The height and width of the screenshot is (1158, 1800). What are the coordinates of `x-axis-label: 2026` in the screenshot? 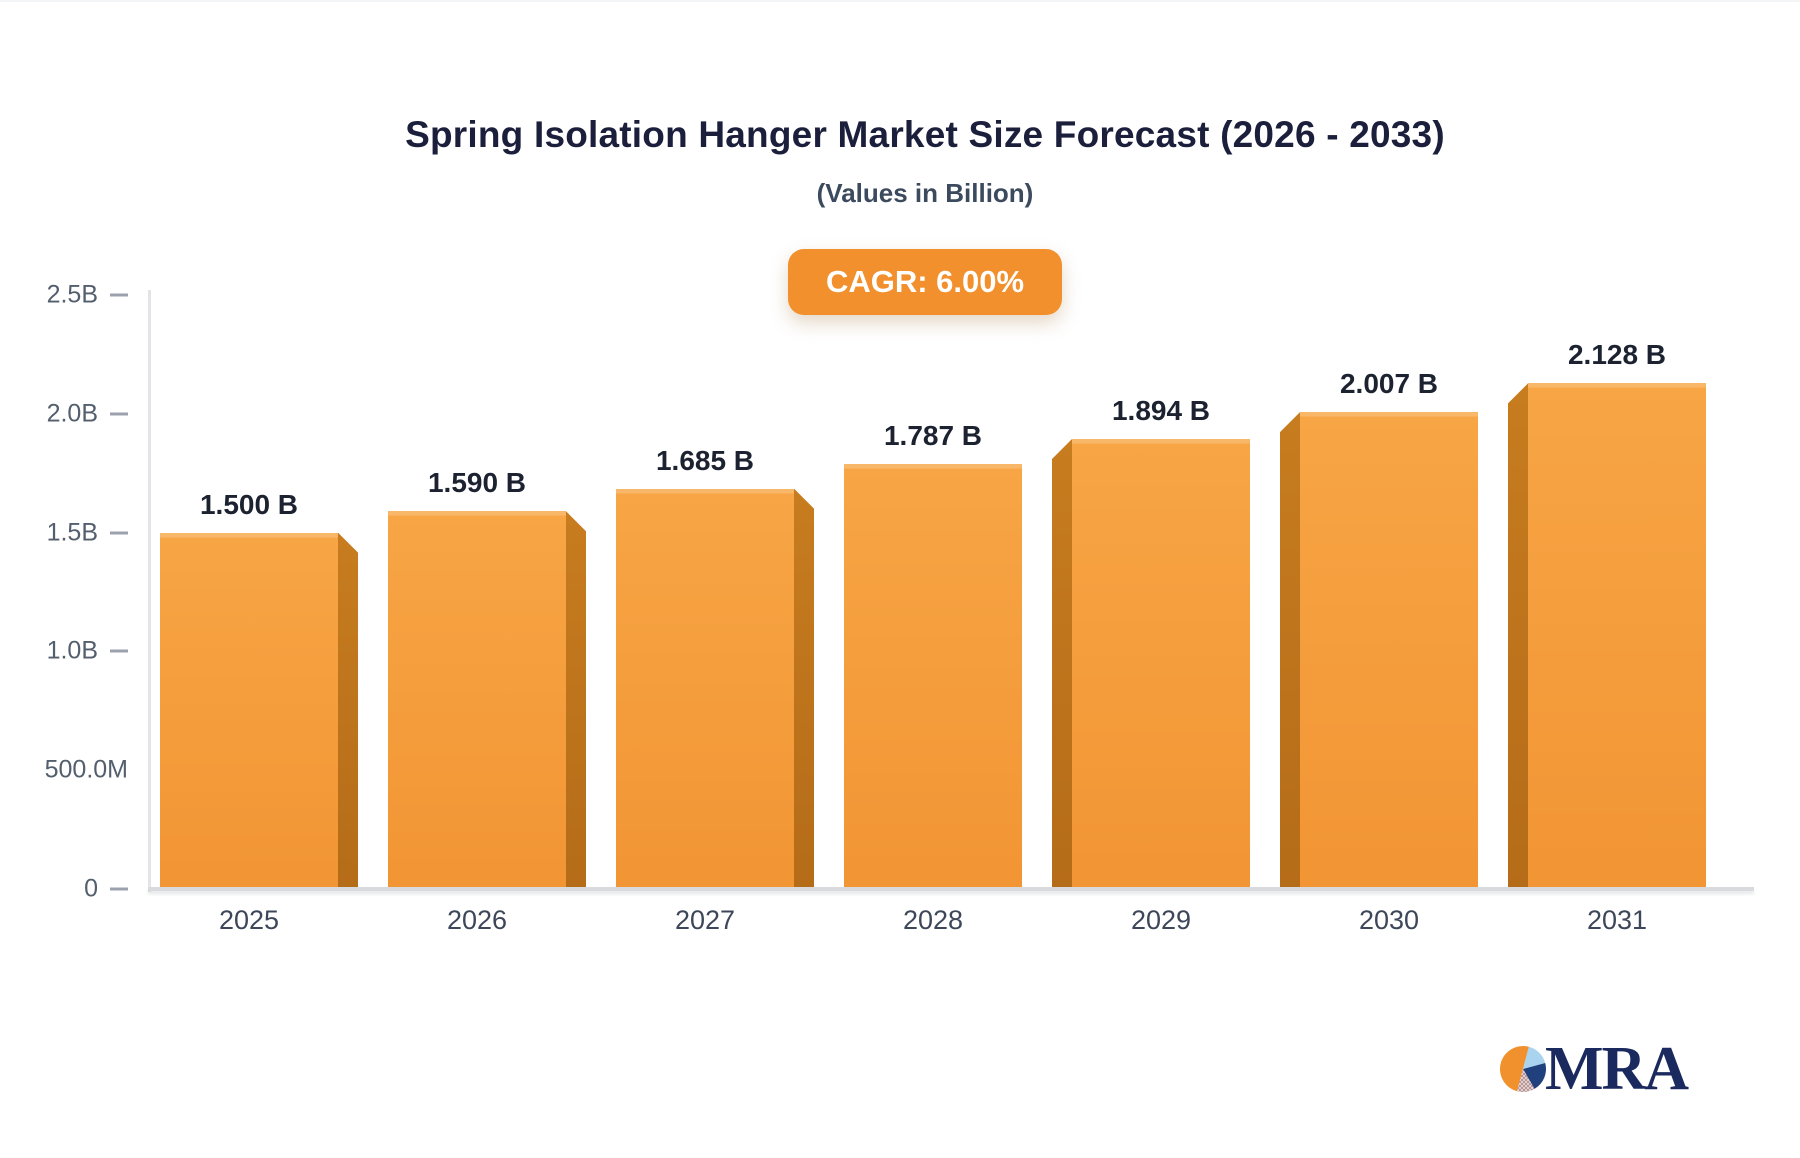 It's located at (477, 920).